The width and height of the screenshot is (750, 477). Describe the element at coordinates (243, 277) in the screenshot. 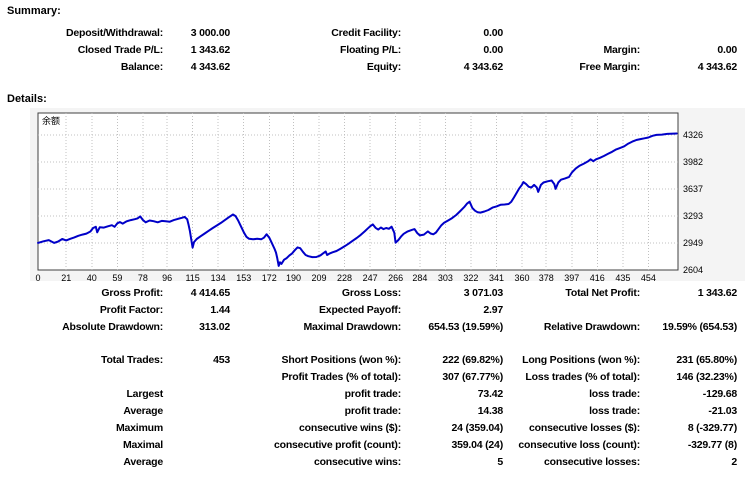

I see `x-axis-label: 153` at that location.